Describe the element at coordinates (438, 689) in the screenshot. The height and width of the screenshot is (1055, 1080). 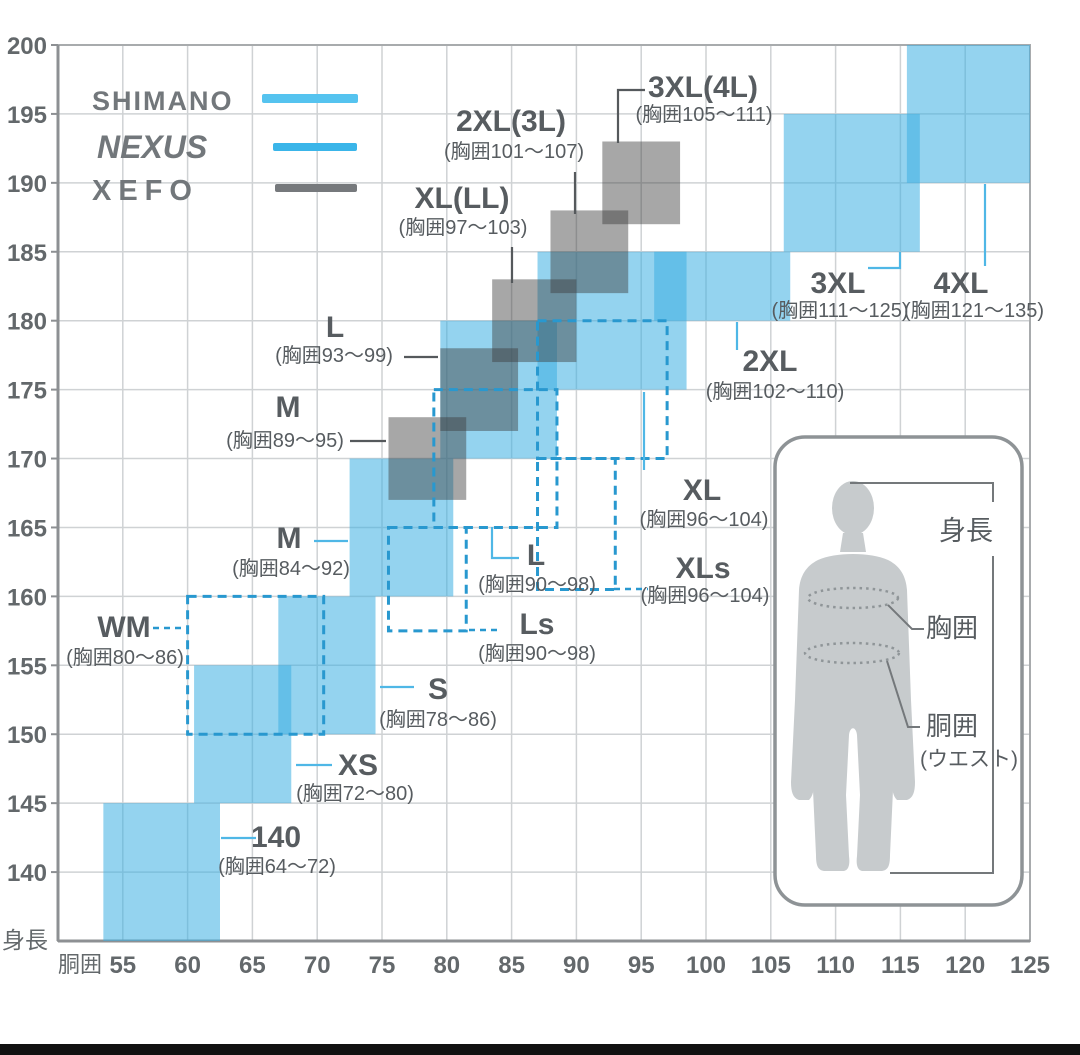
I see `size-label-shimano-s: S` at that location.